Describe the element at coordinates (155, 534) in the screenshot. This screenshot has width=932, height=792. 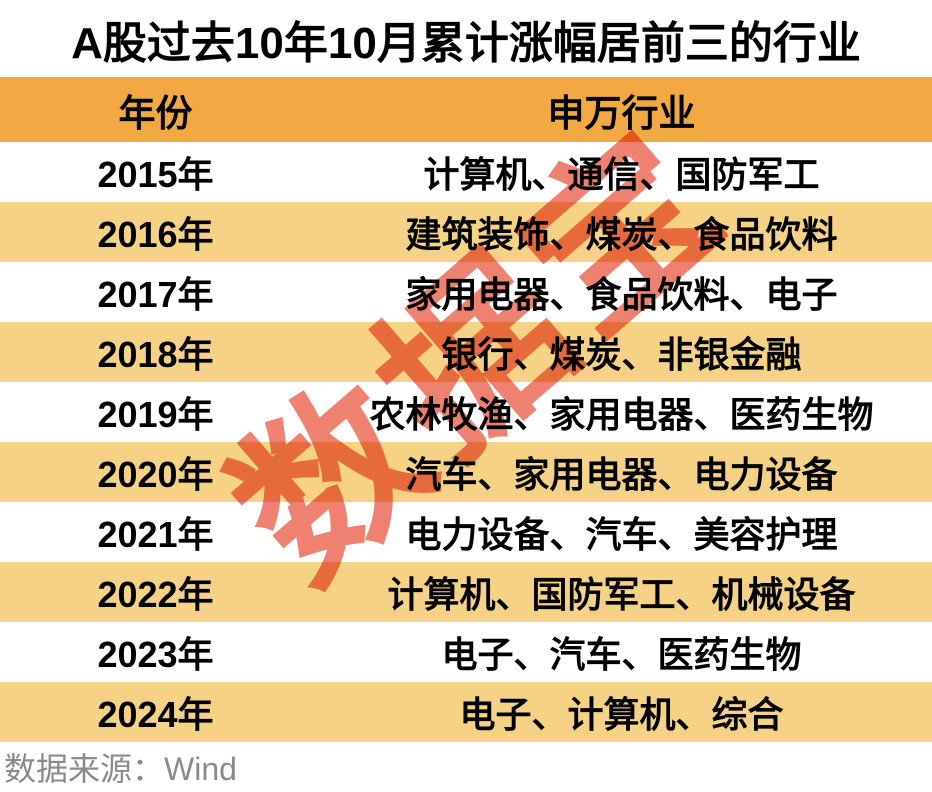
I see `year-cell: 2021年` at that location.